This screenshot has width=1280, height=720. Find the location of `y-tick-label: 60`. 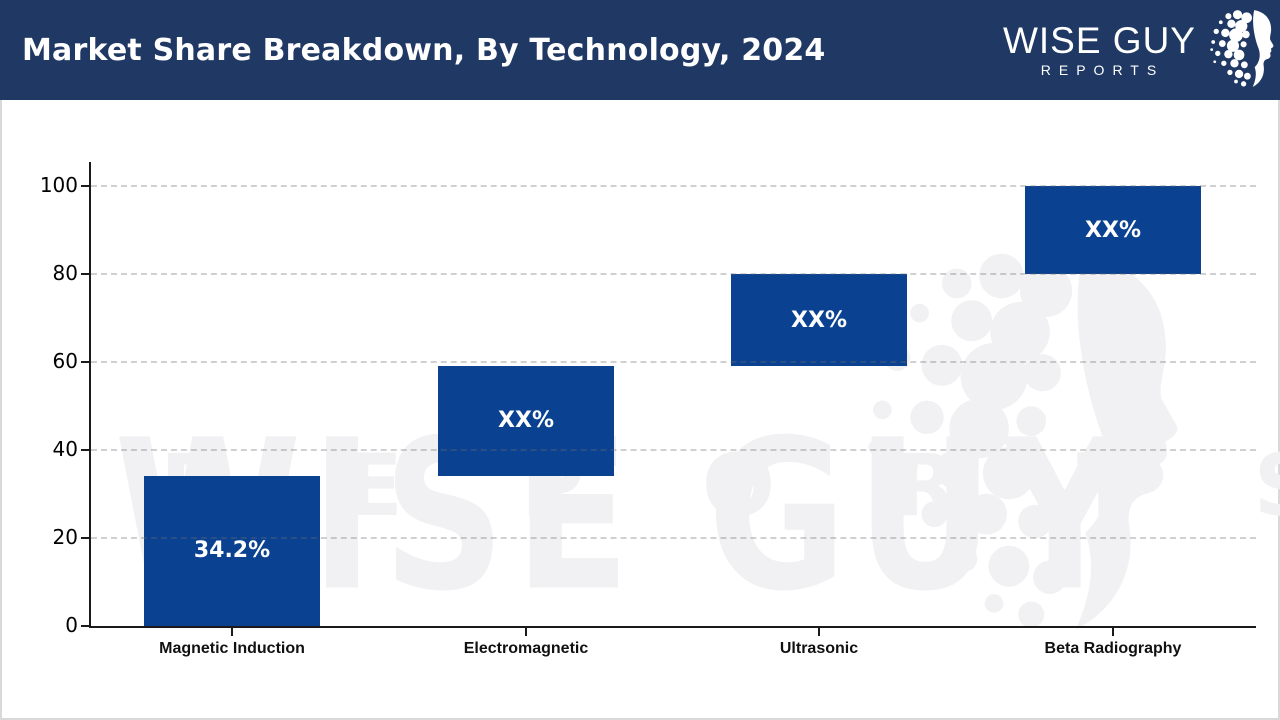

y-tick-label: 60 is located at coordinates (65, 361).